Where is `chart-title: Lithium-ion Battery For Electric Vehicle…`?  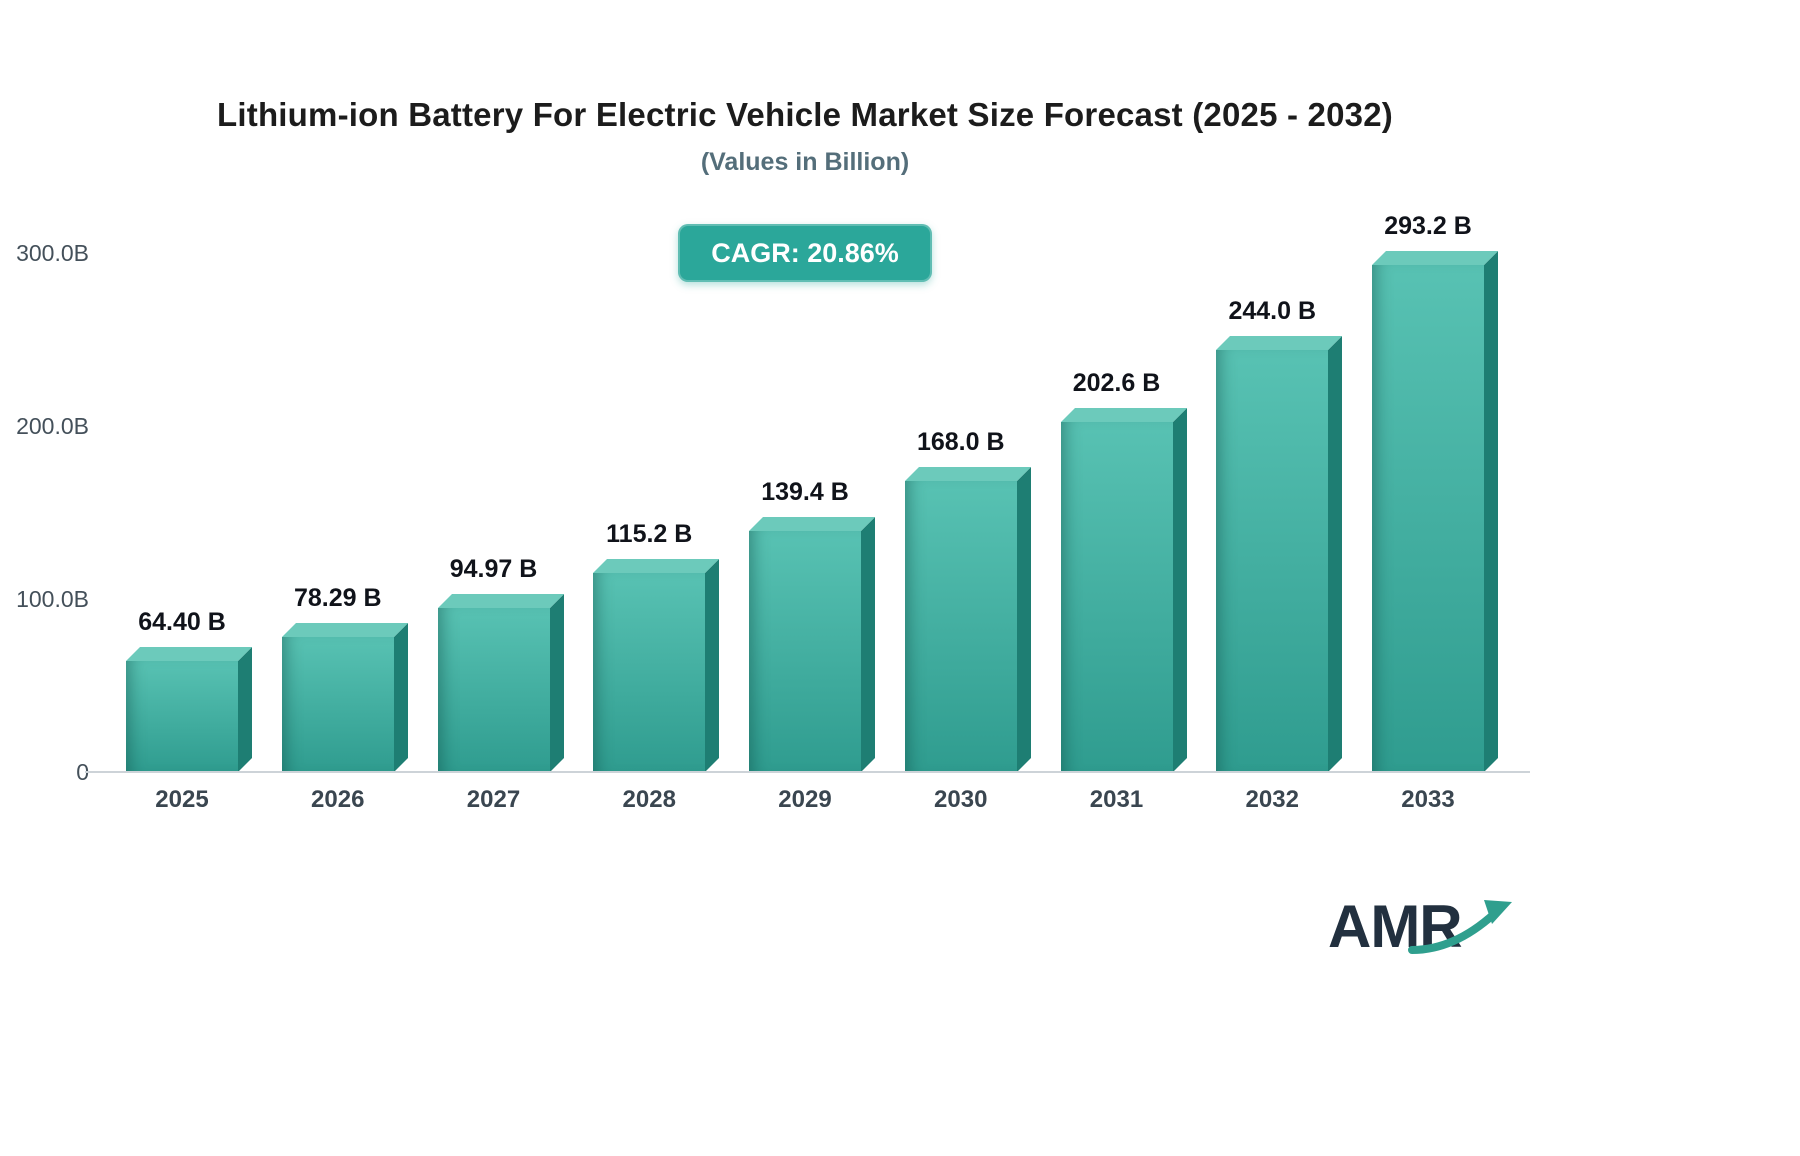 chart-title: Lithium-ion Battery For Electric Vehicle… is located at coordinates (805, 114).